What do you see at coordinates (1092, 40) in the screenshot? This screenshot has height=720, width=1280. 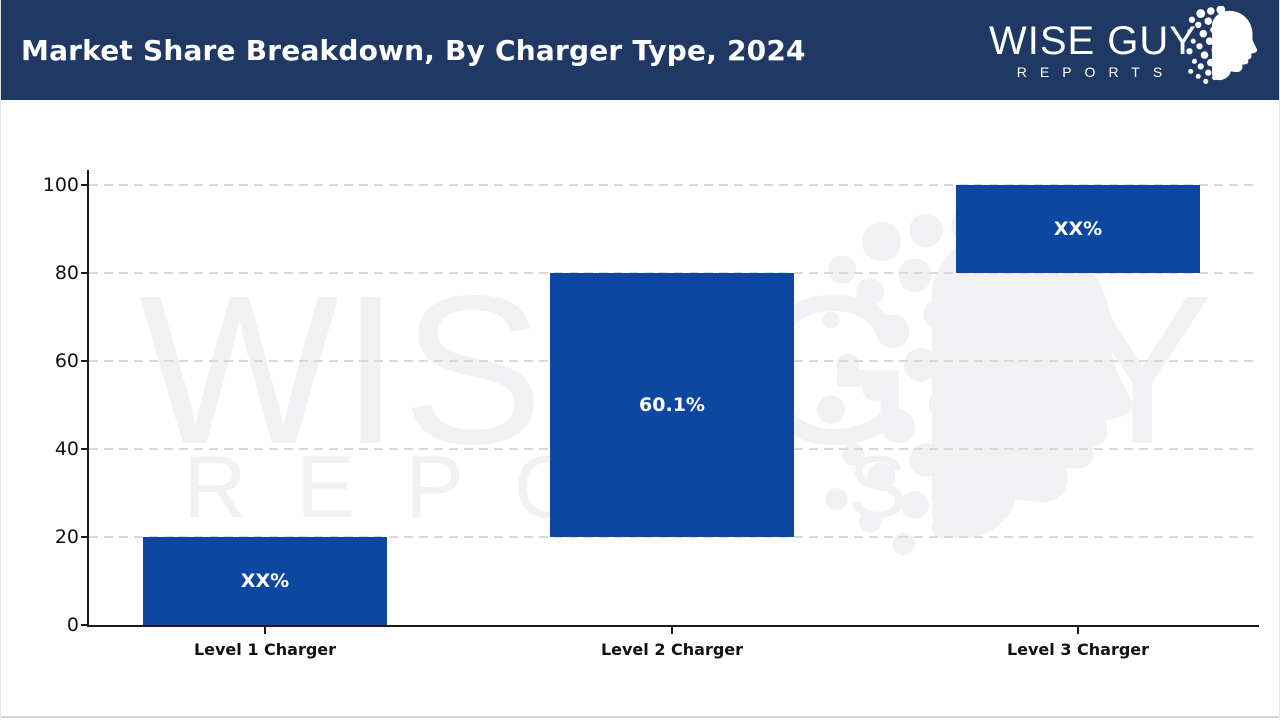 I see `logo-wordmark-main: WISE GUY` at bounding box center [1092, 40].